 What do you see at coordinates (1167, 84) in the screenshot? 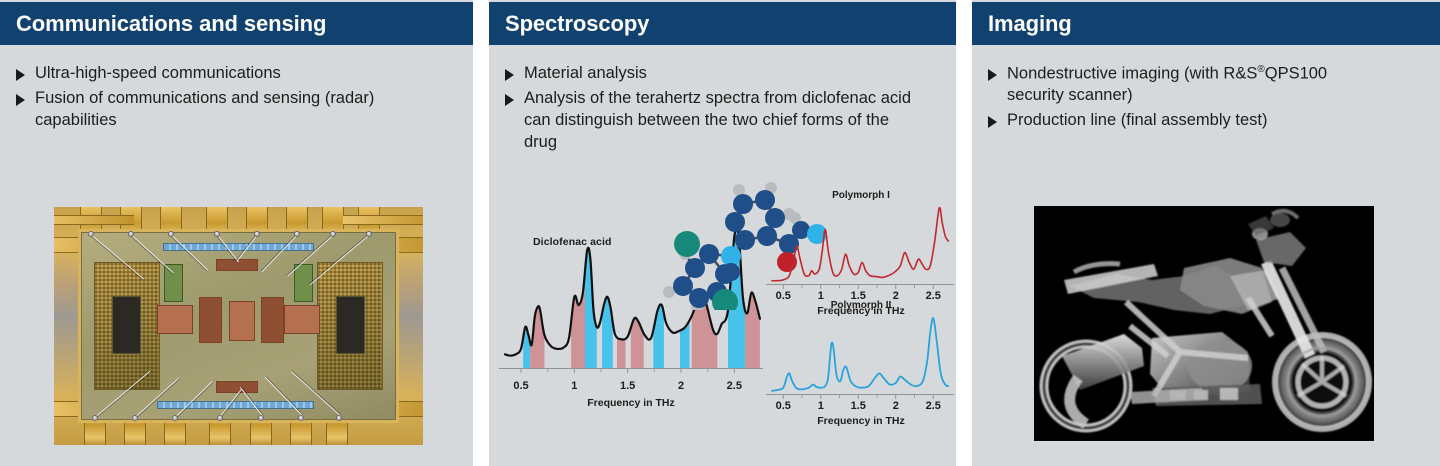
I see `bullet-text-post: QPS100 security scanner)` at bounding box center [1167, 84].